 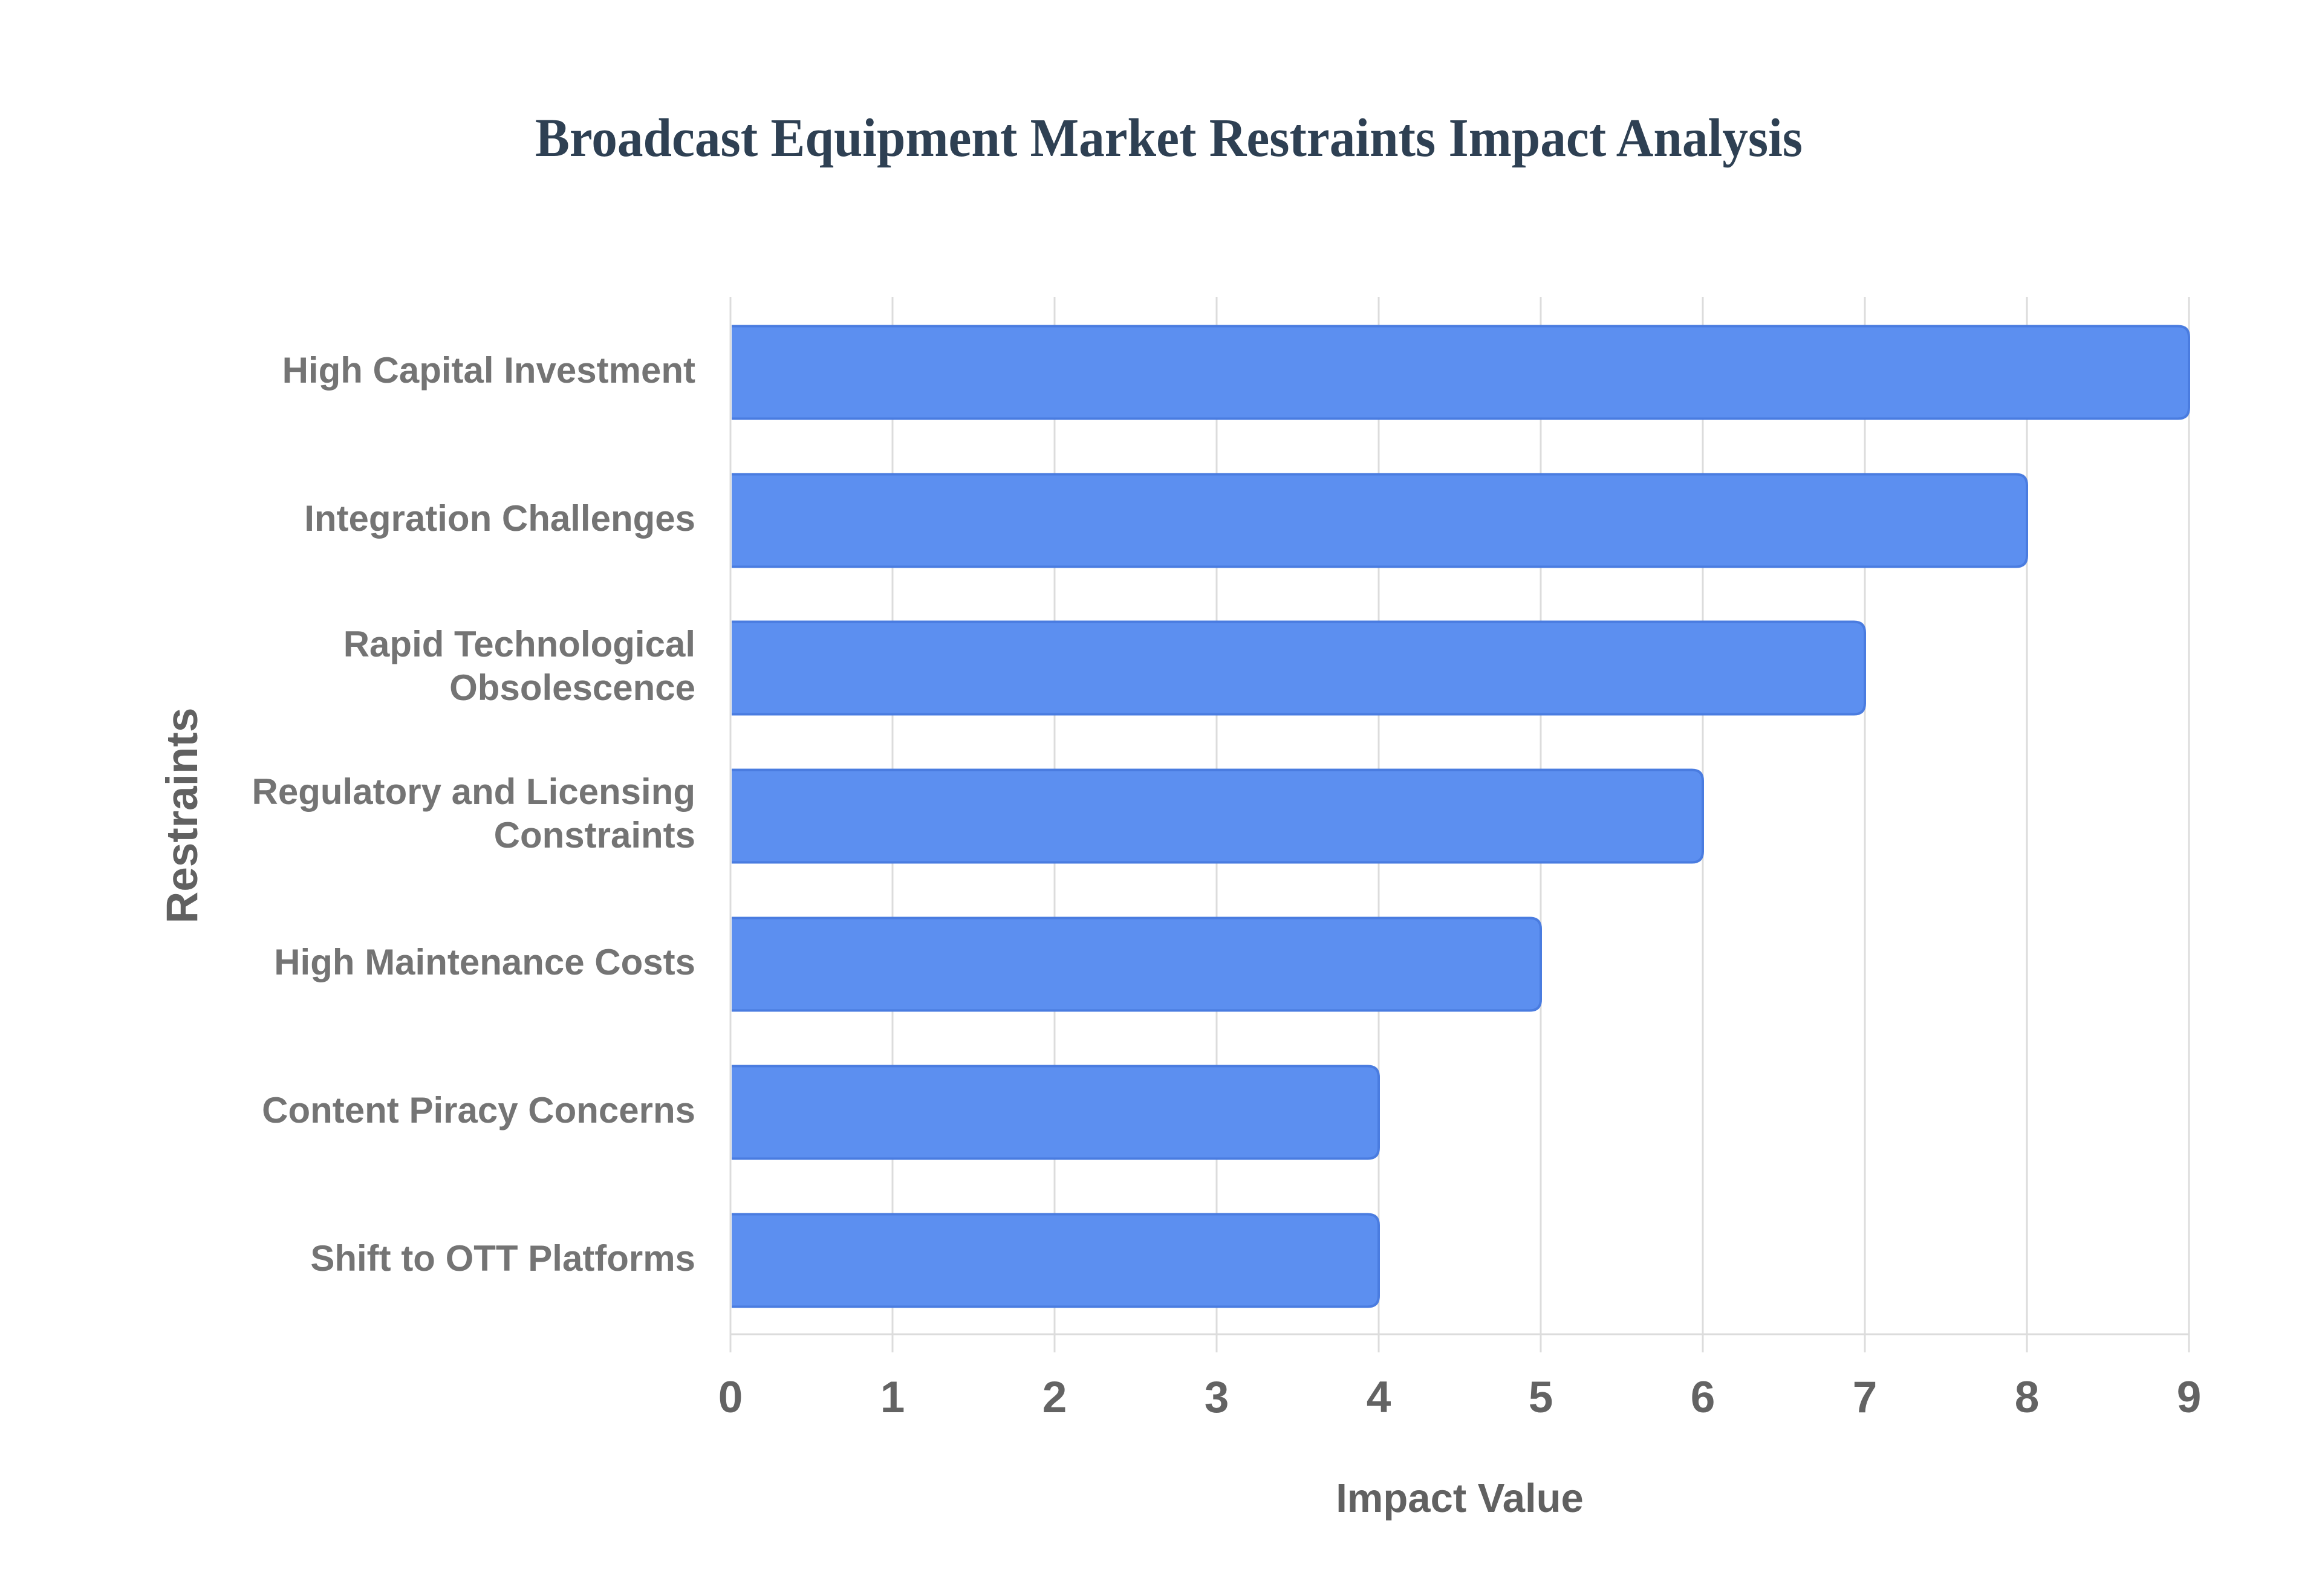 I want to click on svg-text: Shift to OTT Platforms, so click(x=503, y=1258).